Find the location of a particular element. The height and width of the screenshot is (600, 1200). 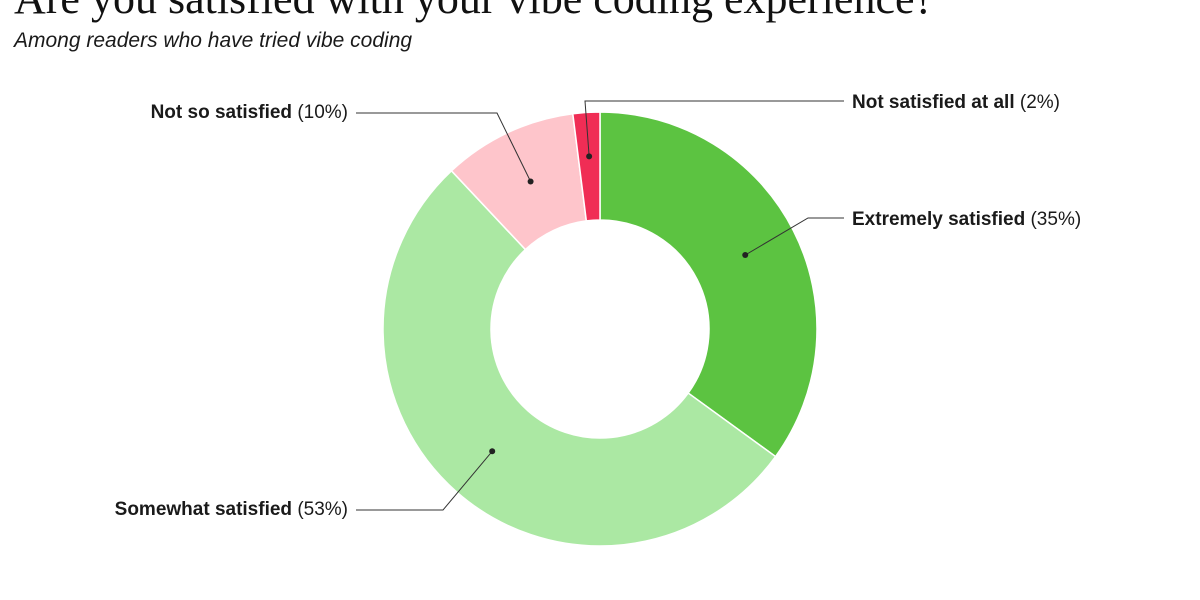

slice-label-name: Not so satisfied is located at coordinates (224, 112).